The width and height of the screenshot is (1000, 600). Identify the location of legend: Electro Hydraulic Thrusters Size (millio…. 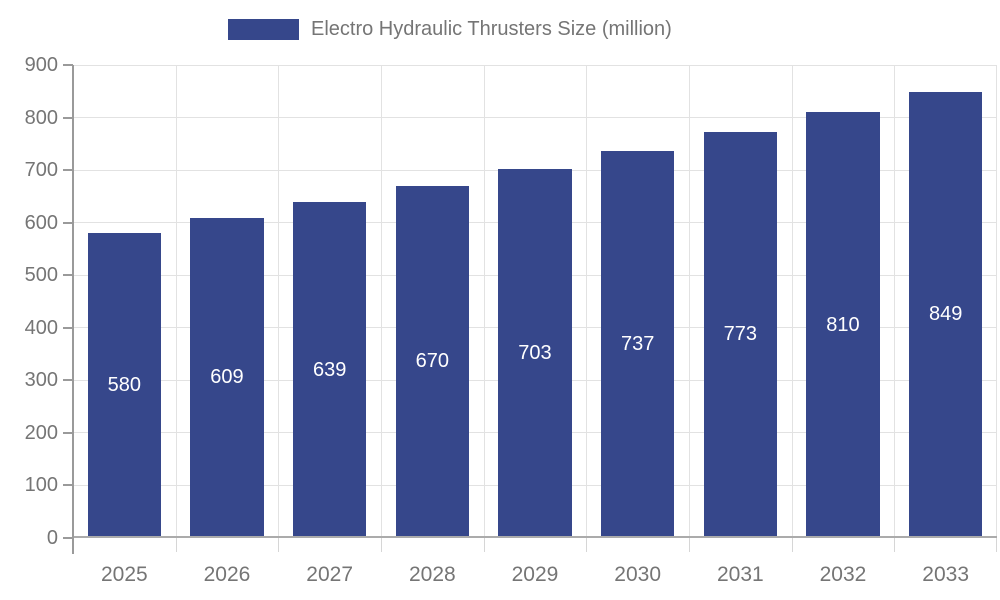
(450, 29).